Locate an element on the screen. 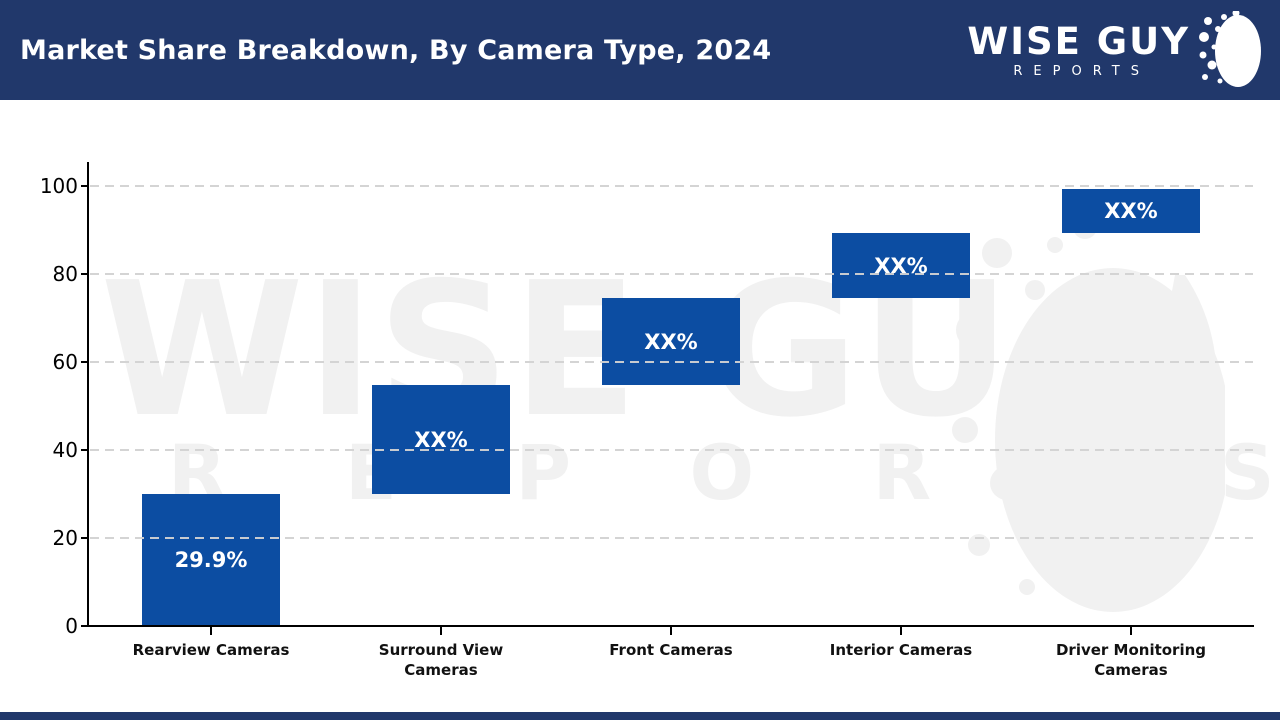 The width and height of the screenshot is (1280, 720). bar-label-rearview-cameras: 29.9% is located at coordinates (211, 560).